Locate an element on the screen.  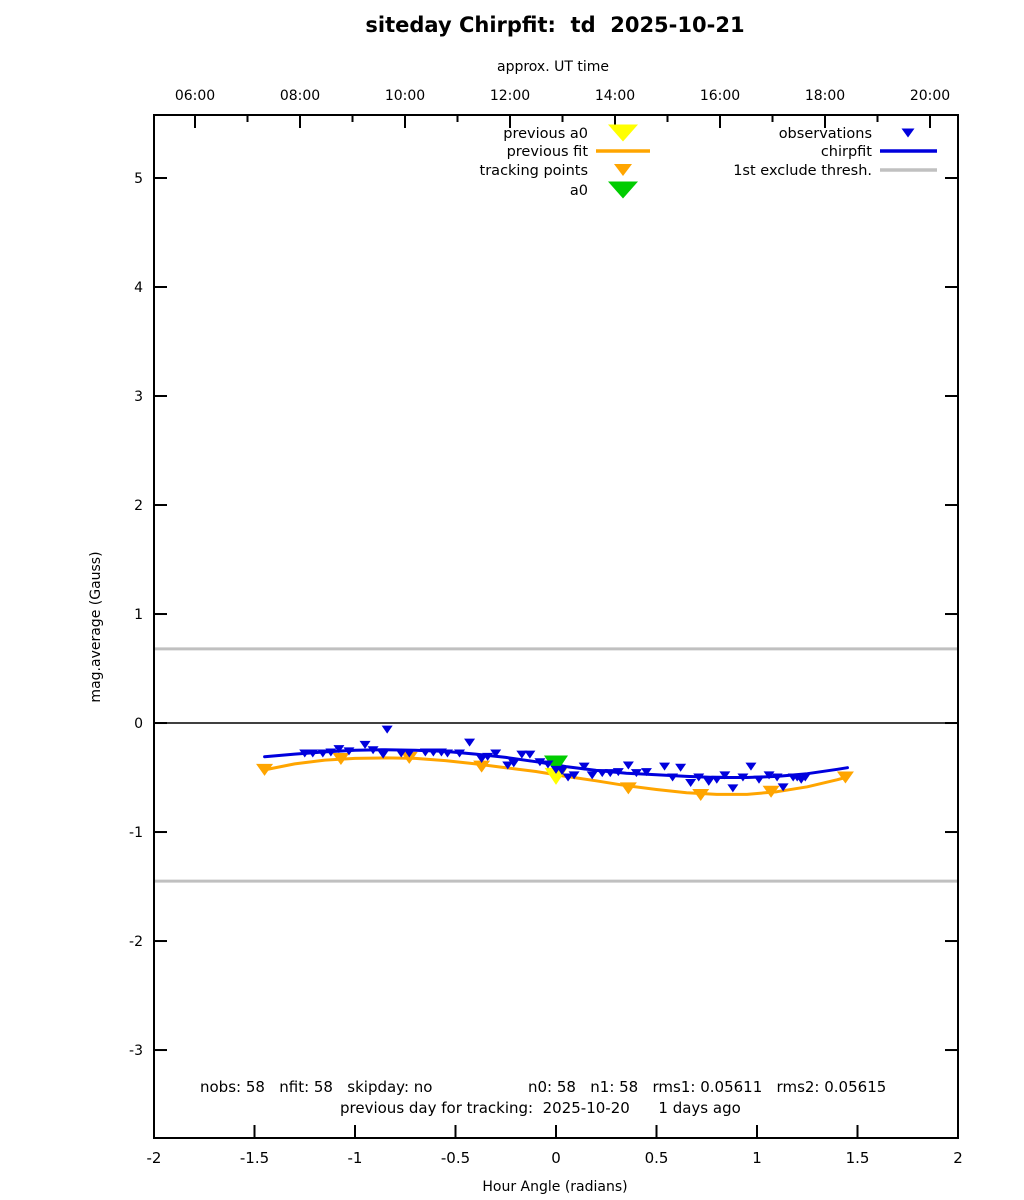
legend-label: previous fit is located at coordinates (548, 152).